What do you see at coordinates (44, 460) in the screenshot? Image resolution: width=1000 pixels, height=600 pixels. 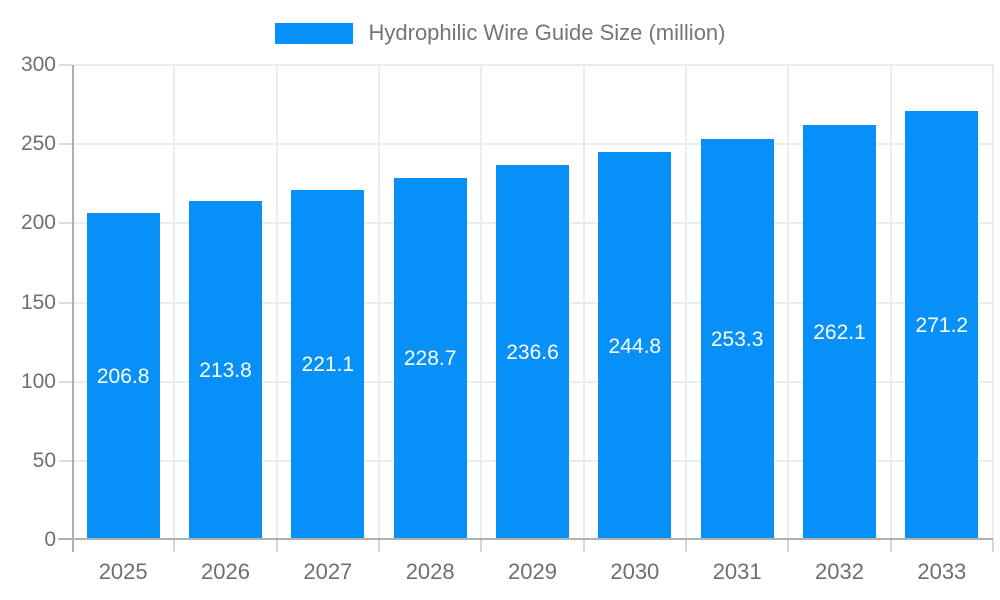 I see `y-axis-label: 50` at bounding box center [44, 460].